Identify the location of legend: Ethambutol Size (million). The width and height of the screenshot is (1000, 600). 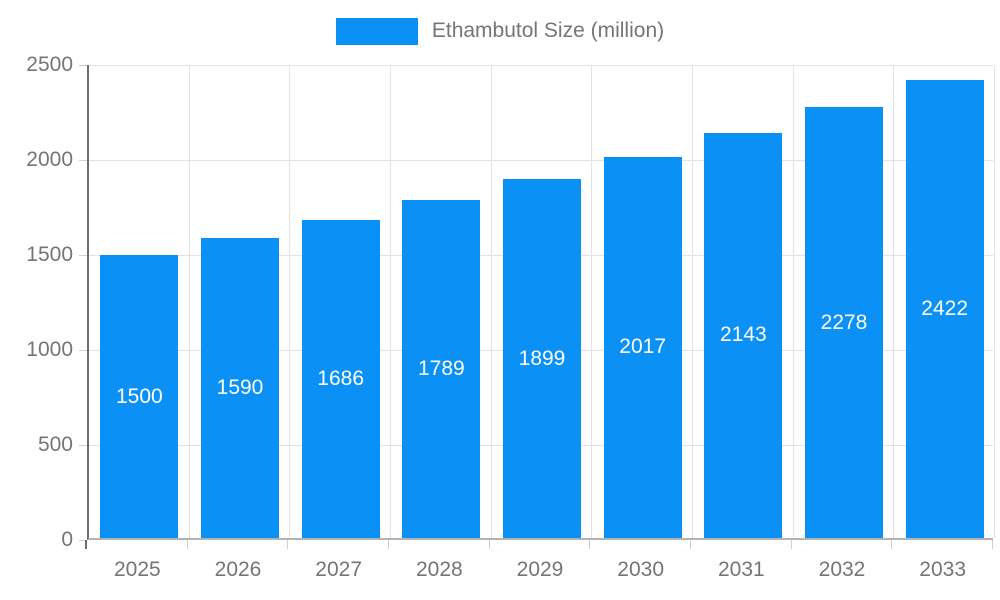
(500, 31).